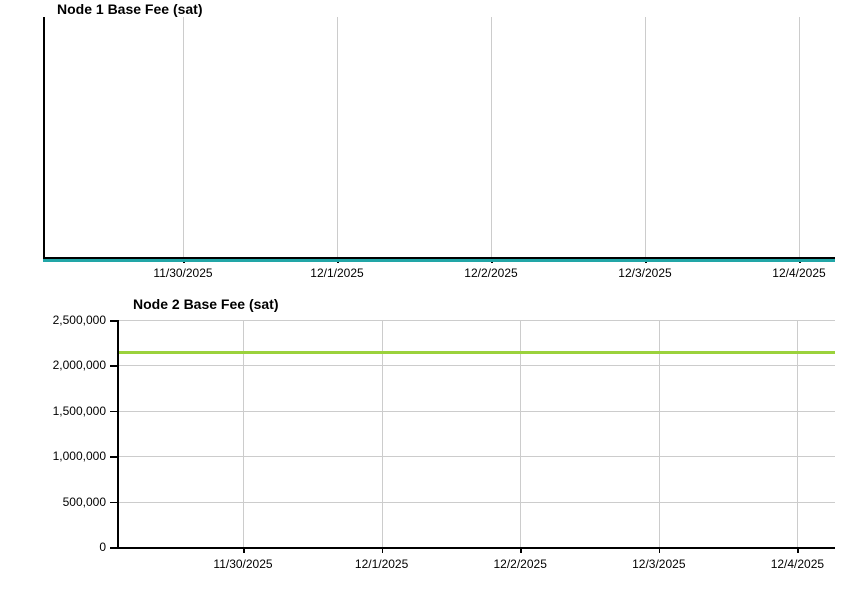 This screenshot has width=860, height=600. What do you see at coordinates (102, 547) in the screenshot?
I see `y-tick-label: 0` at bounding box center [102, 547].